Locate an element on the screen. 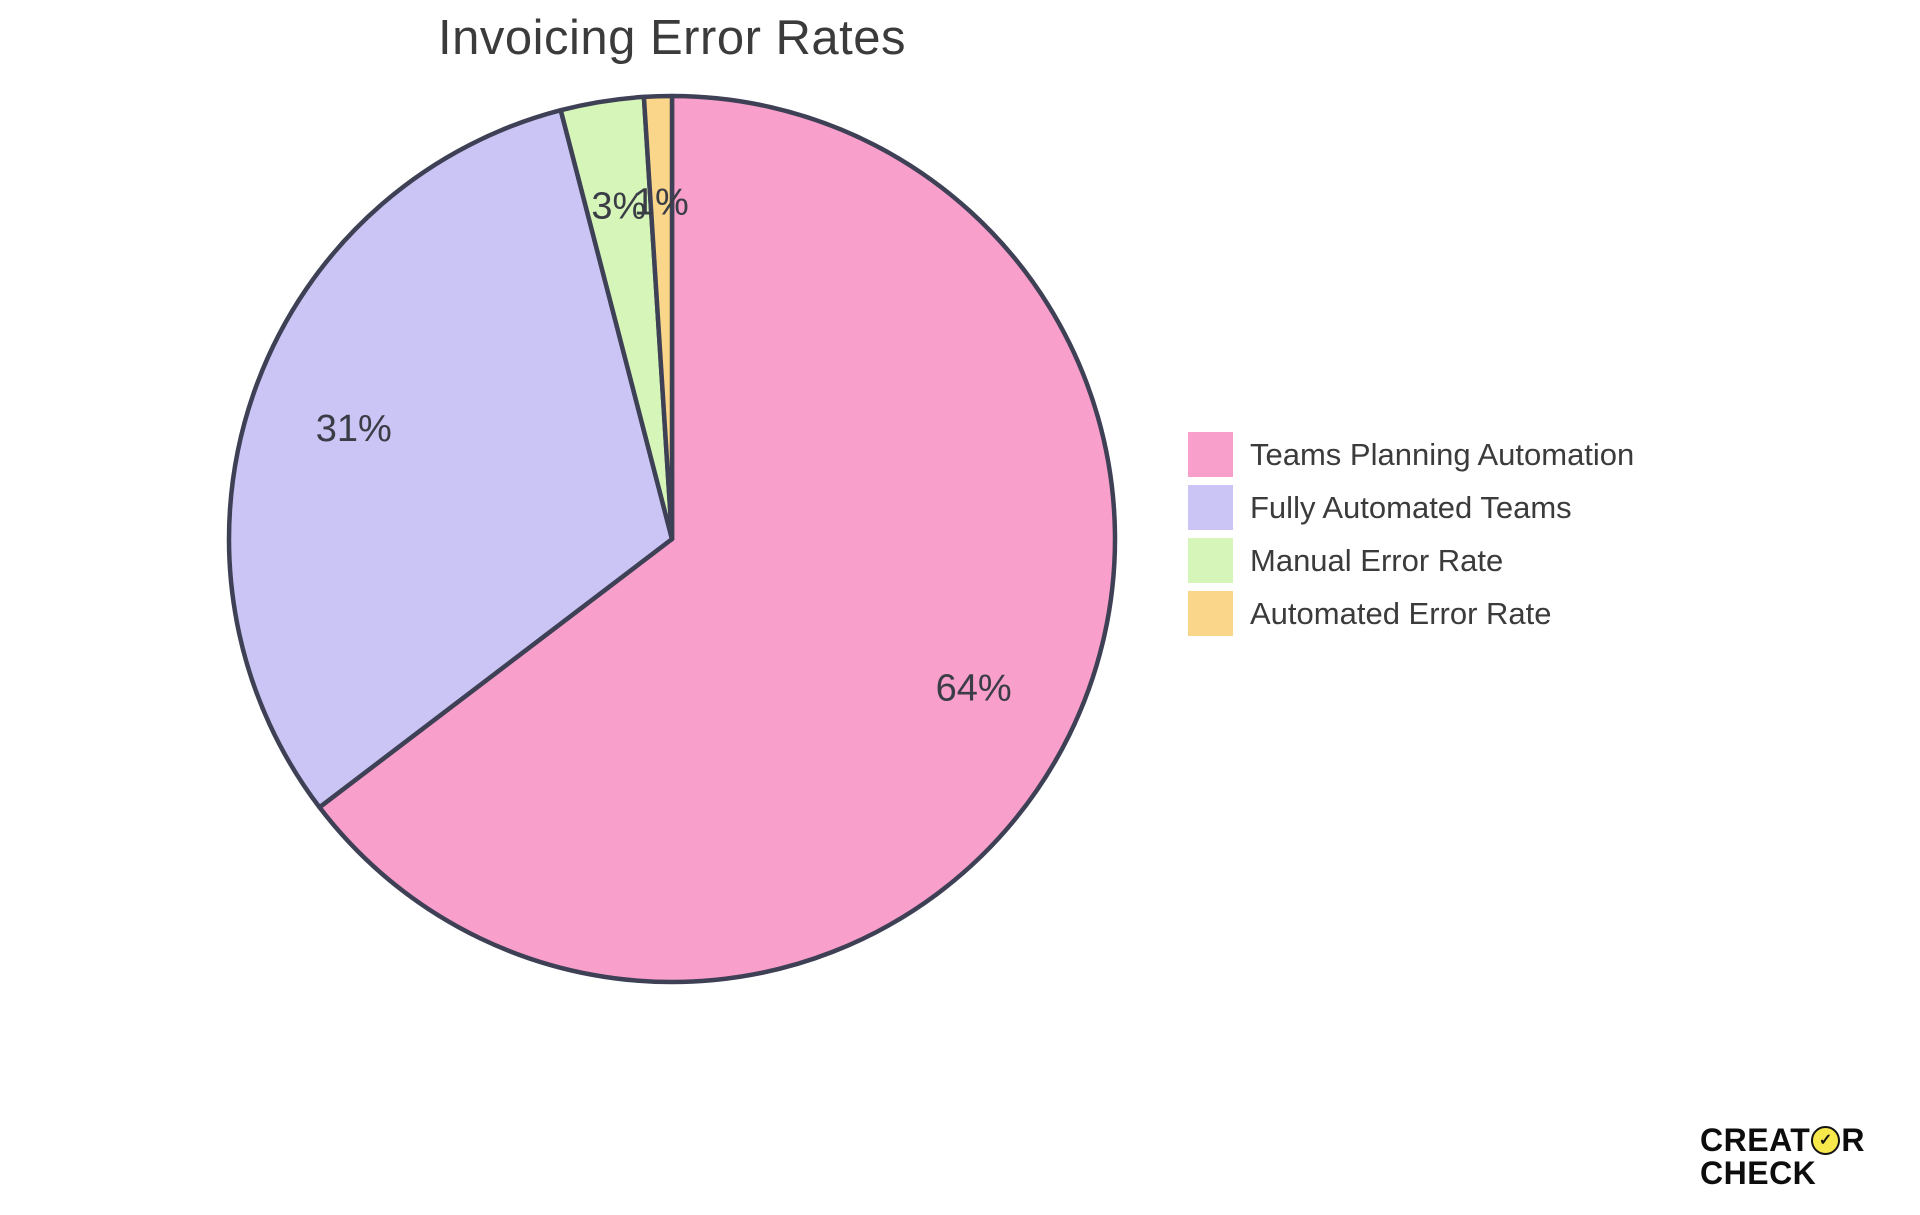  legend-label: Teams Planning Automation is located at coordinates (1442, 454).